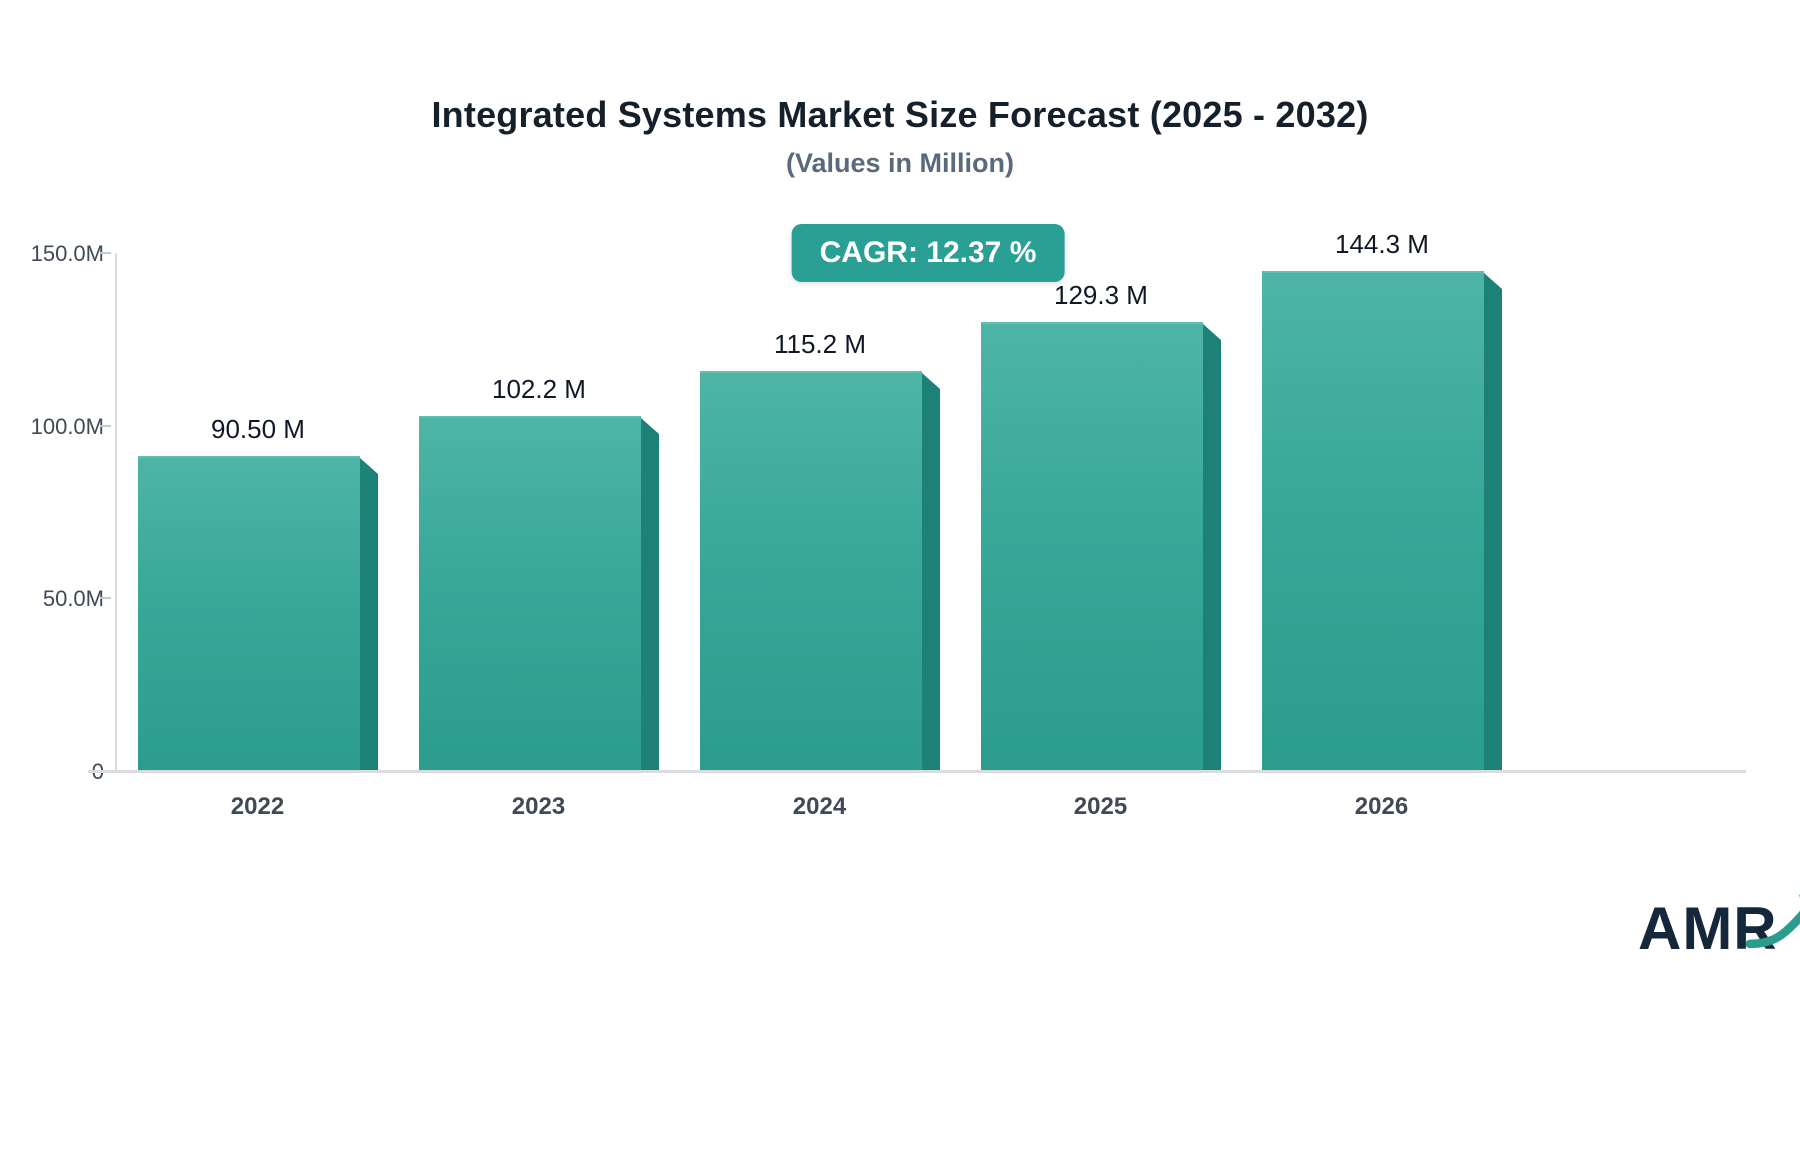 The width and height of the screenshot is (1800, 1156). I want to click on bar-value-label: 129.3 M, so click(1101, 295).